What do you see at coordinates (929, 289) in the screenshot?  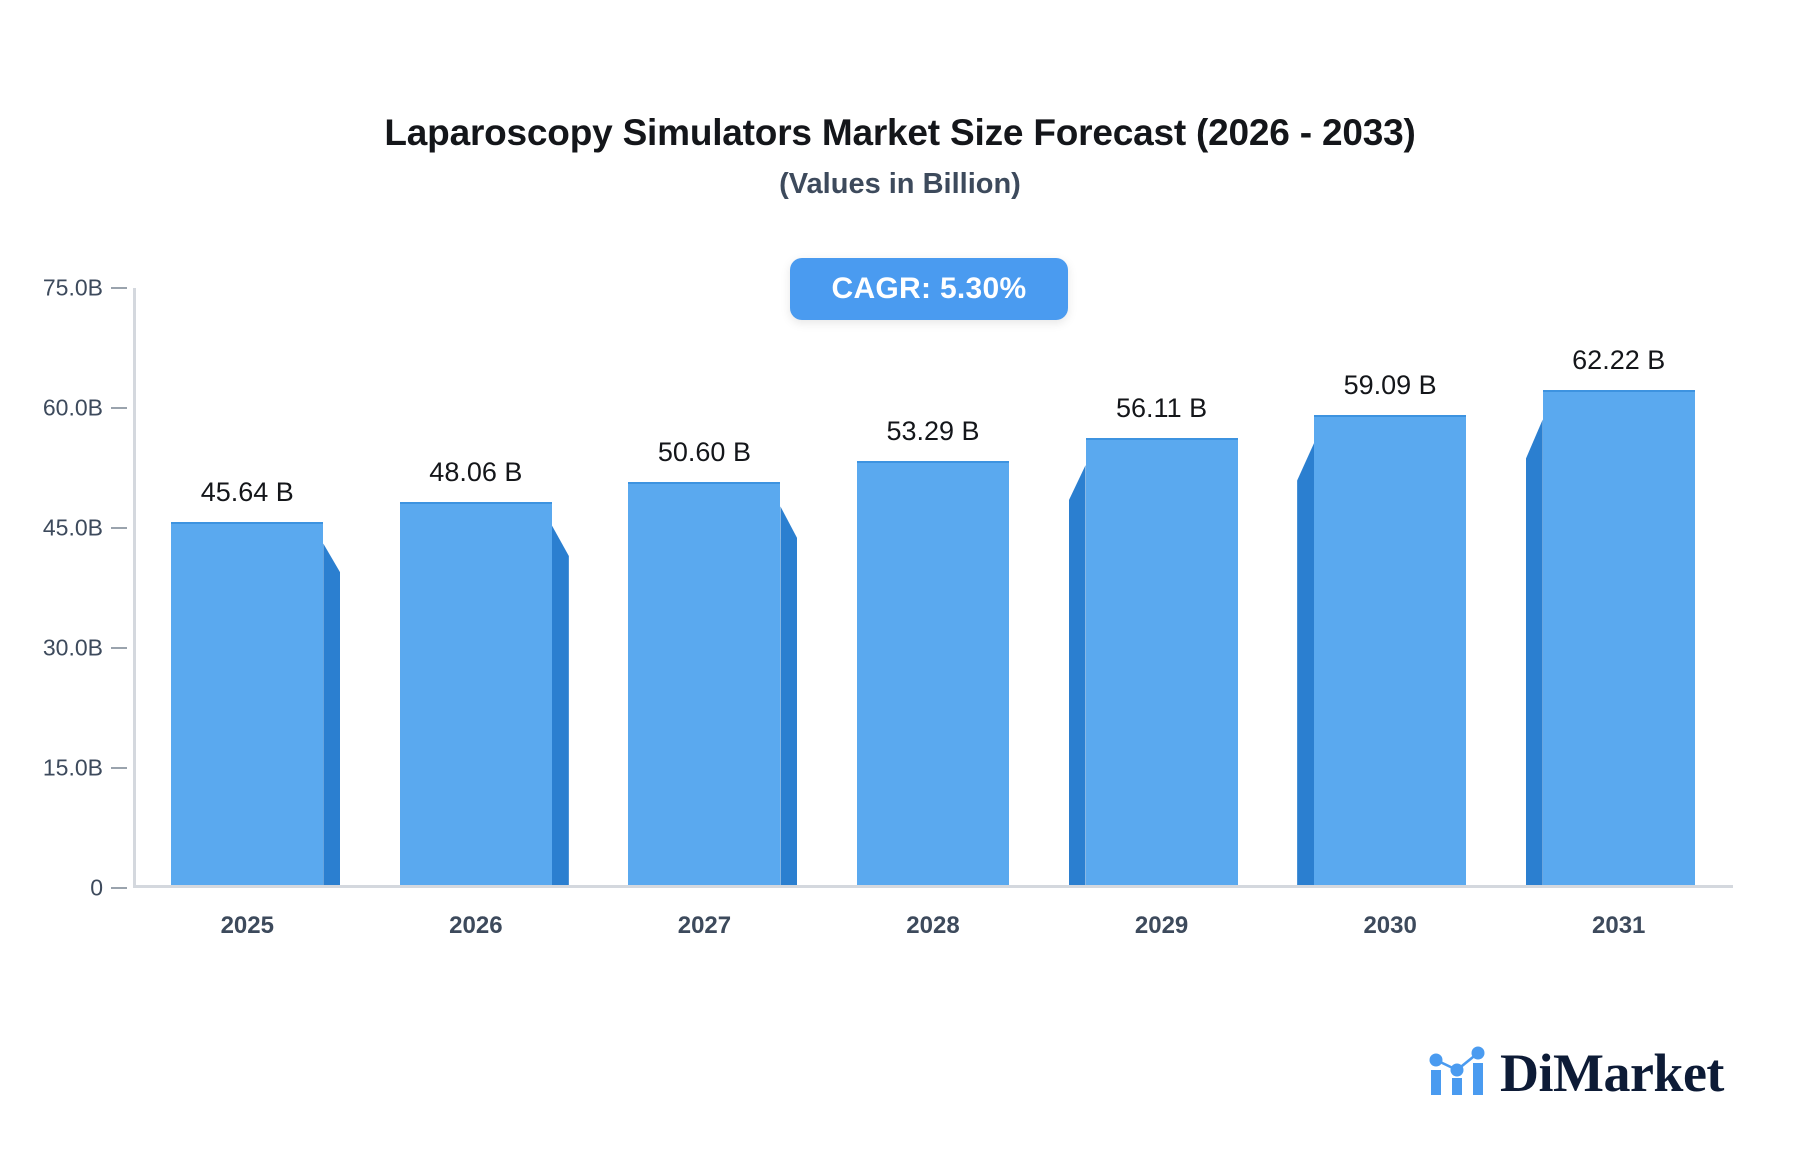 I see `cagr-badge: CAGR: 5.30%` at bounding box center [929, 289].